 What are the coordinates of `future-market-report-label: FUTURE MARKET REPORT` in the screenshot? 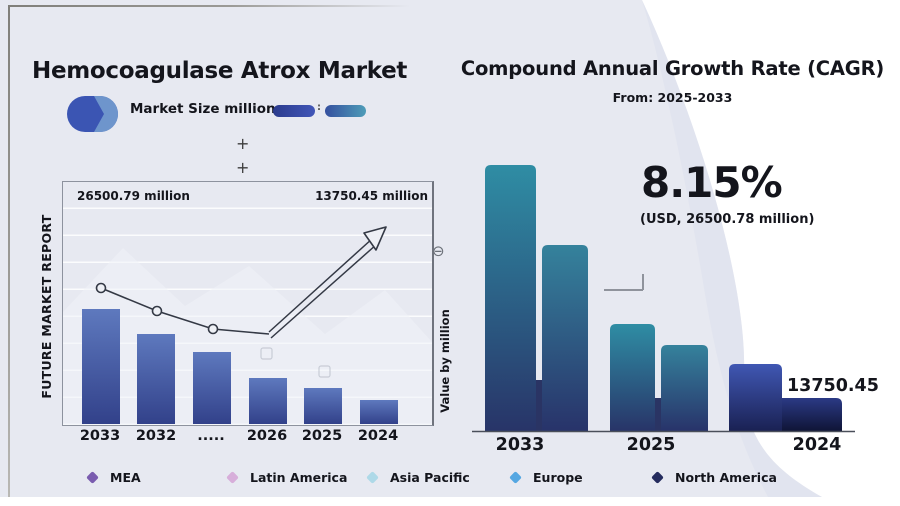 It's located at (46, 306).